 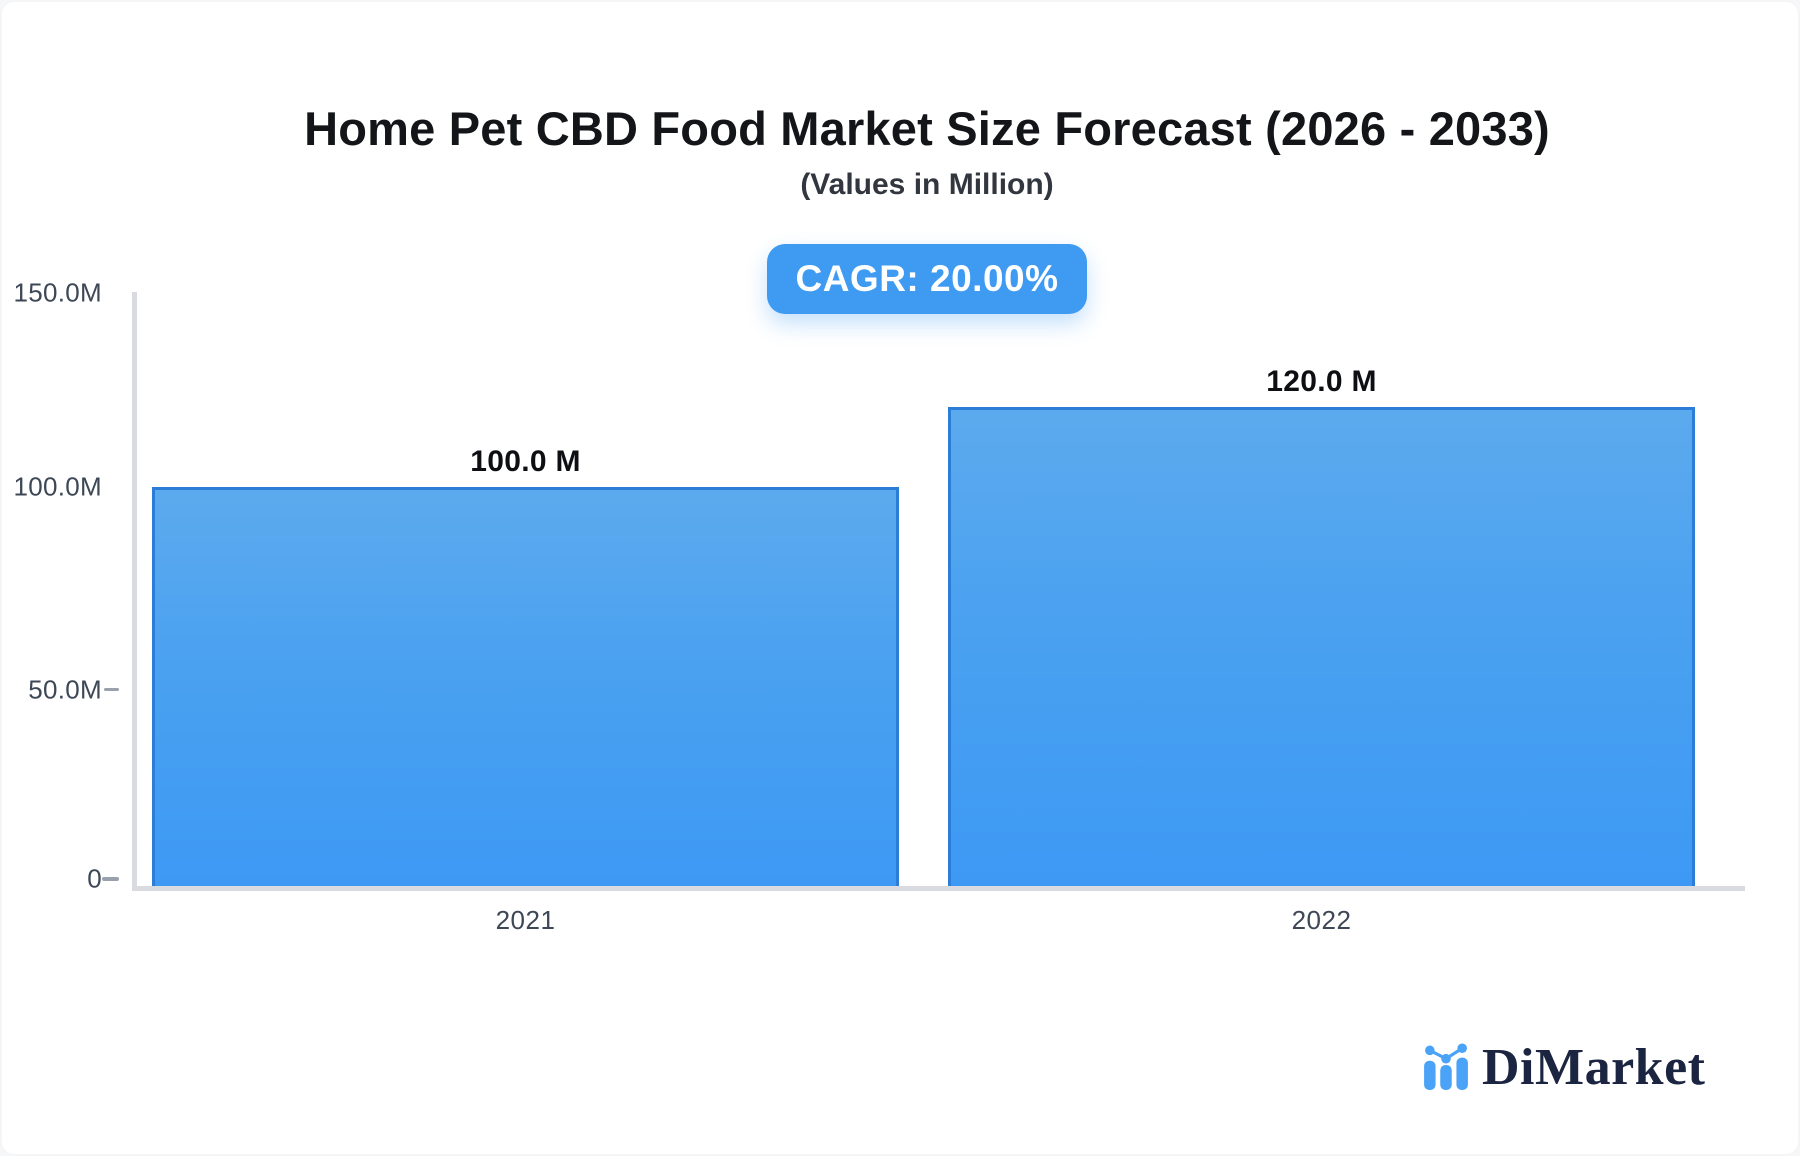 What do you see at coordinates (94, 878) in the screenshot?
I see `y-tick-label-0: 0` at bounding box center [94, 878].